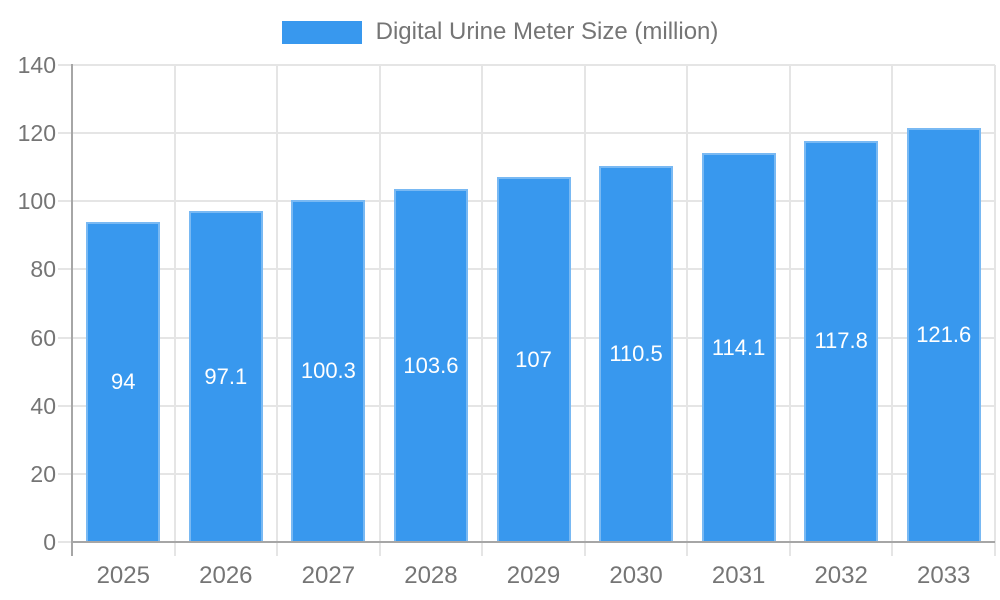  Describe the element at coordinates (547, 31) in the screenshot. I see `legend-label: Digital Urine Meter Size (million)` at that location.